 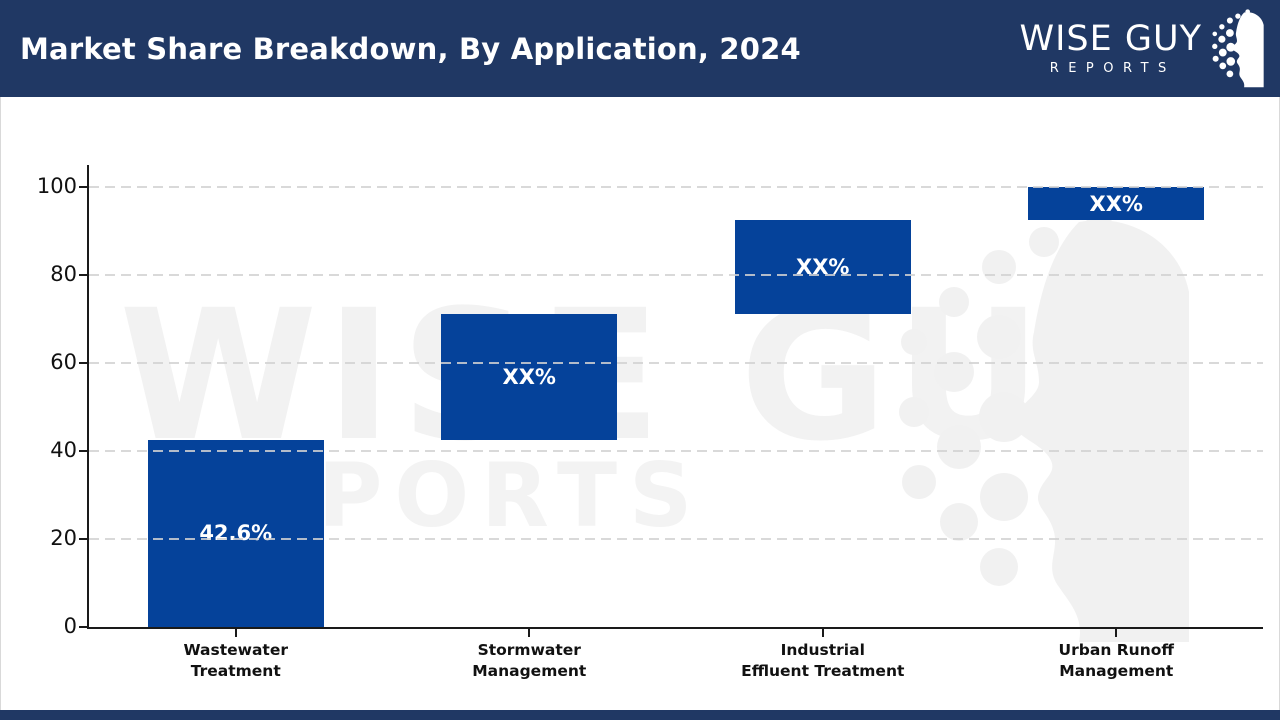 I want to click on y-axis-line, so click(x=88, y=396).